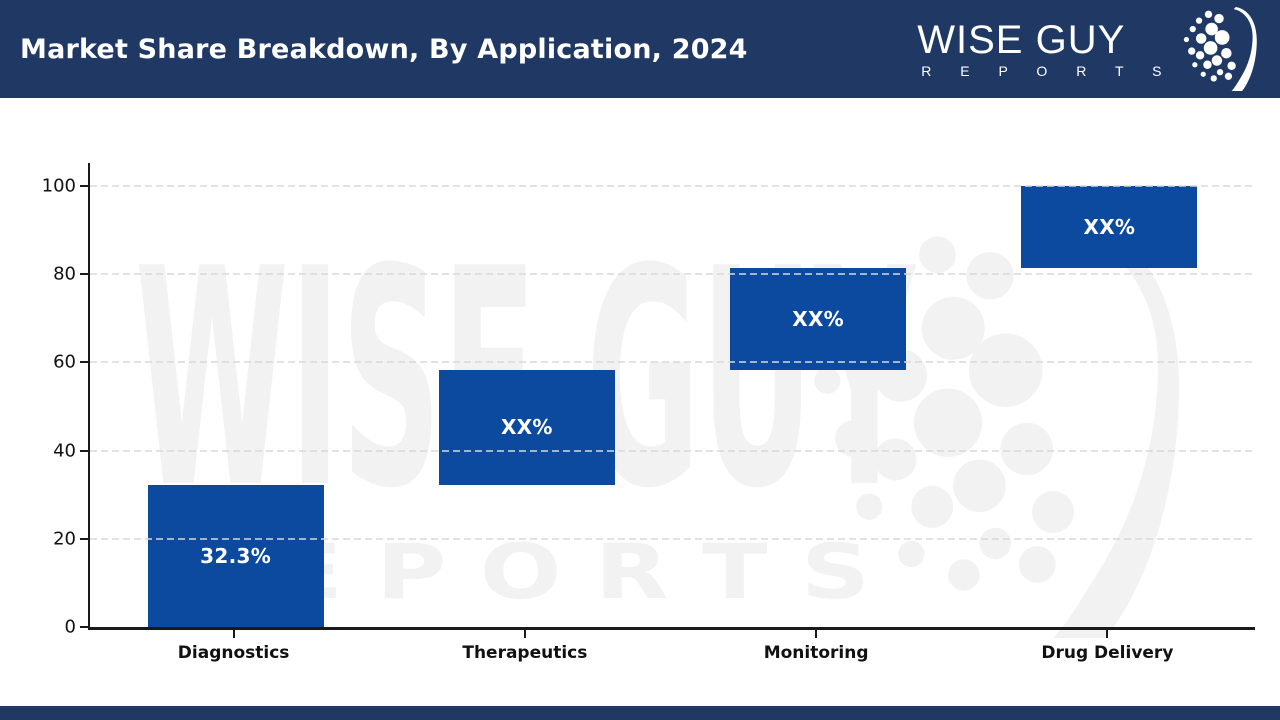  What do you see at coordinates (640, 713) in the screenshot?
I see `footer-bar` at bounding box center [640, 713].